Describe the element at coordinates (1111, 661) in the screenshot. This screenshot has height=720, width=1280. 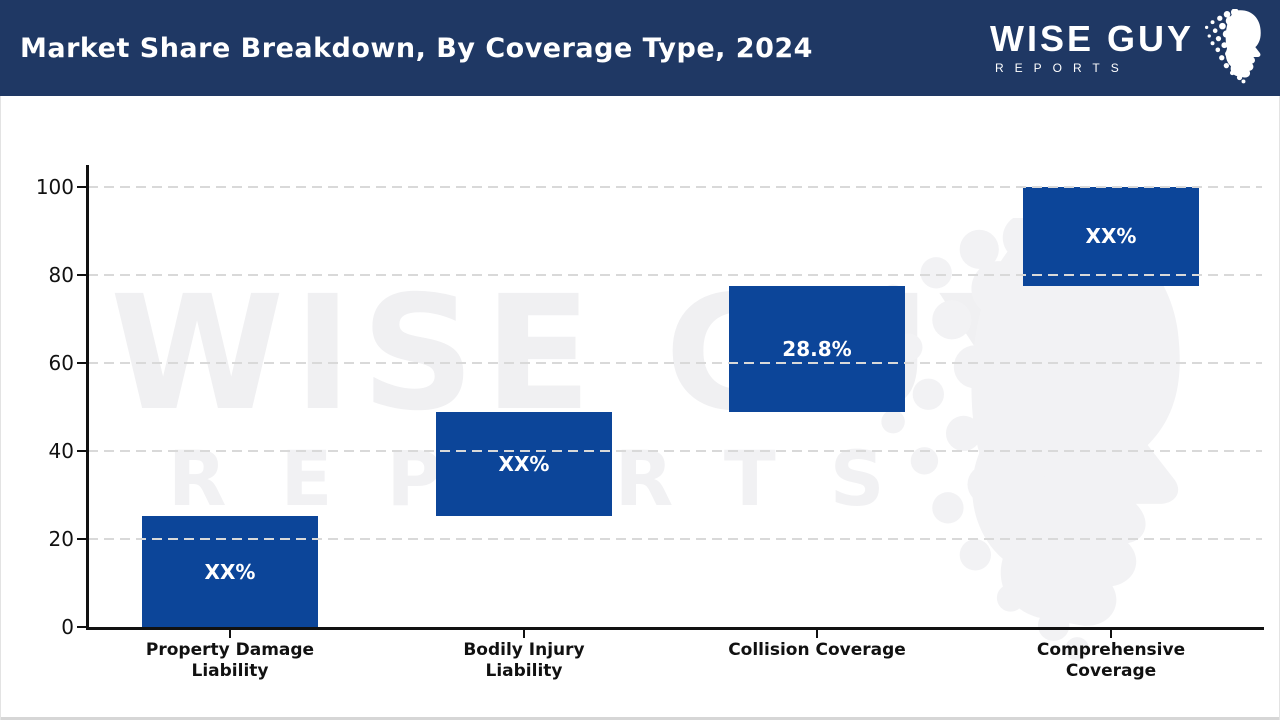
I see `x-axis-category-label: Comprehensive Coverage` at that location.